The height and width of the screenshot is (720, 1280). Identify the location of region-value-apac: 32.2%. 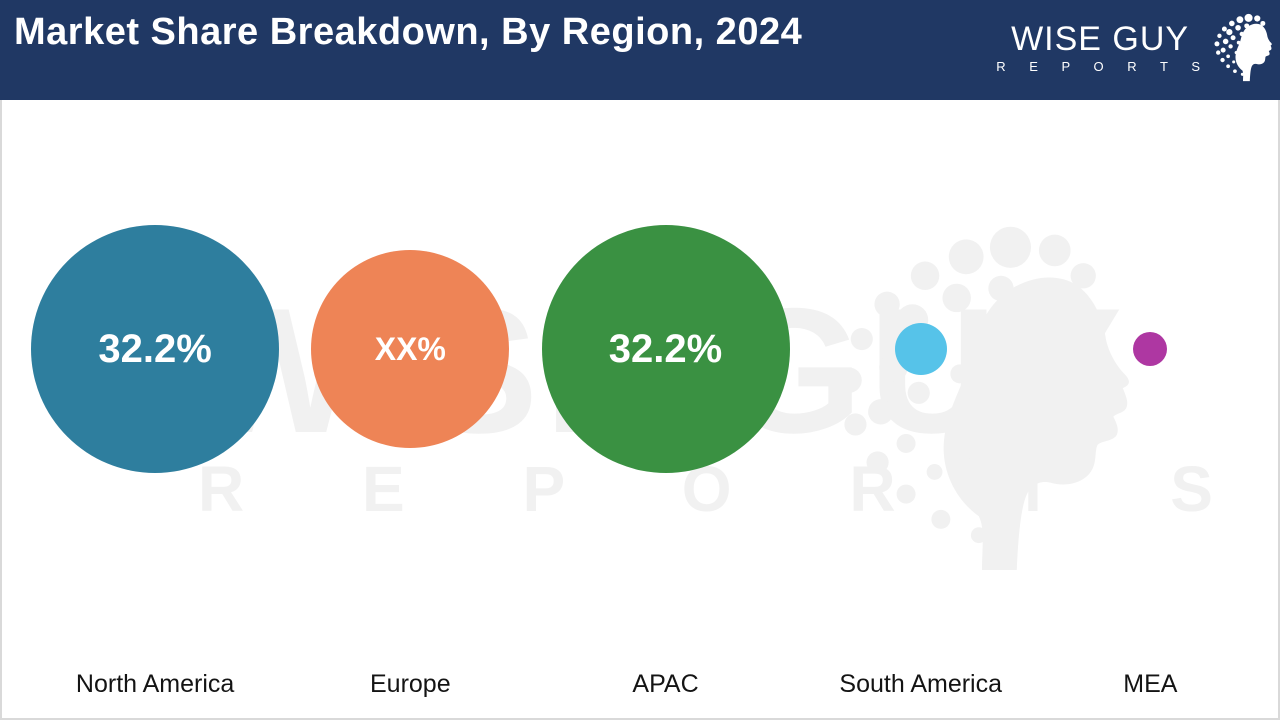
(665, 348).